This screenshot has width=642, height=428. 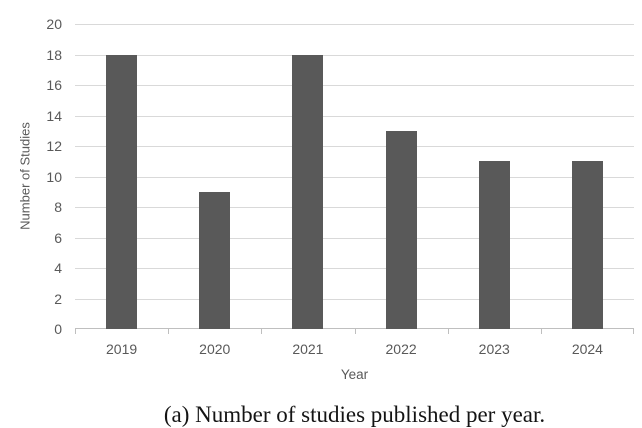 I want to click on y-tick-label: 8, so click(x=58, y=207).